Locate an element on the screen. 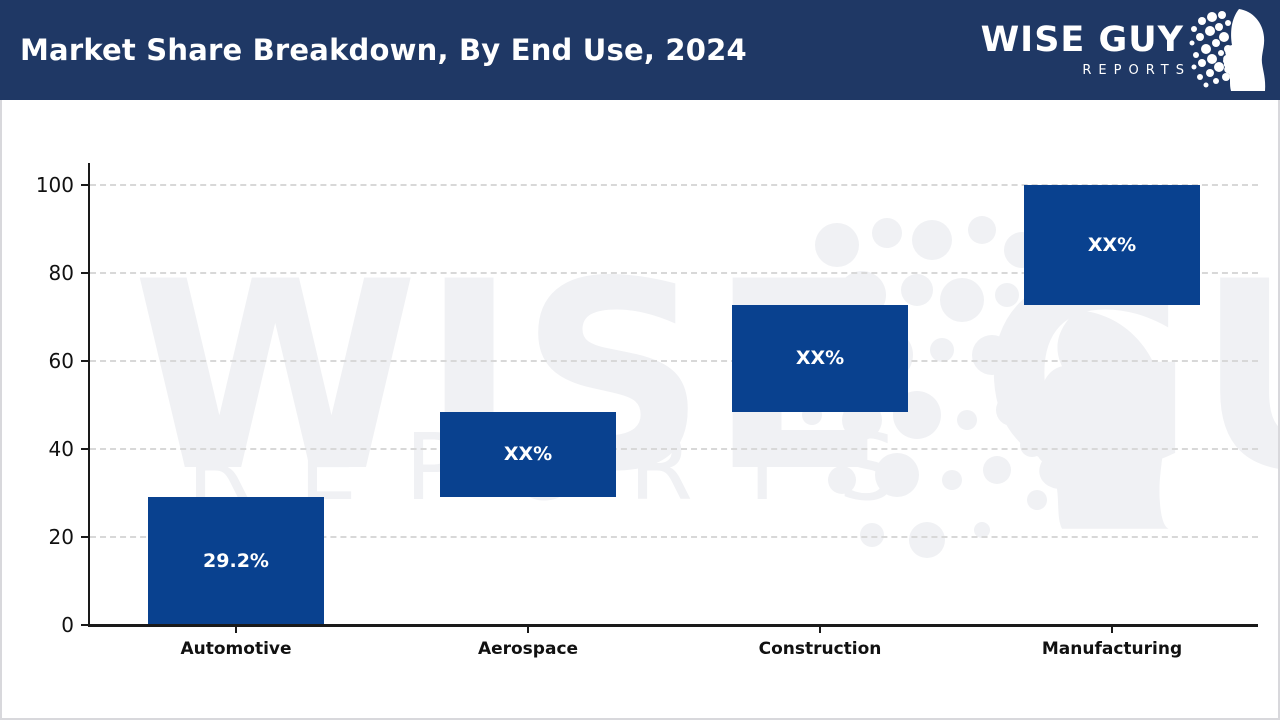 This screenshot has width=1280, height=720. wiseguy-logo: WISE GUY REPORTS is located at coordinates (1124, 50).